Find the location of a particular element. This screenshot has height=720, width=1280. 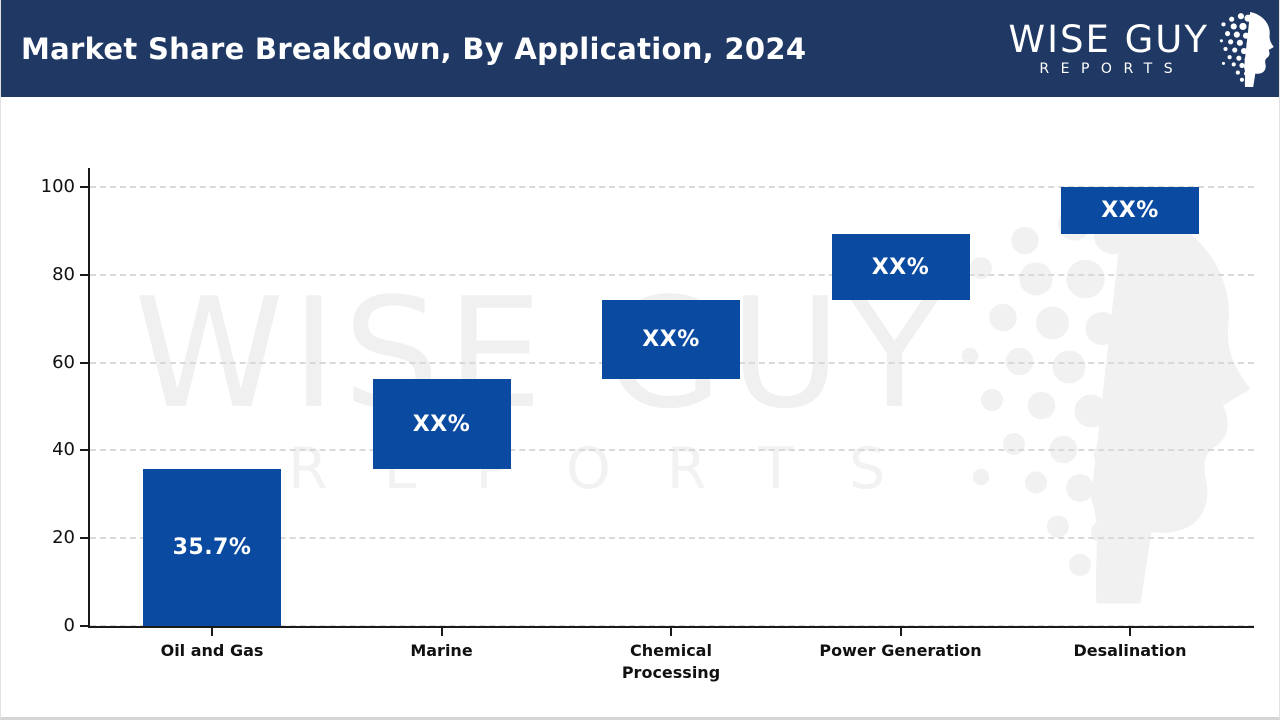

y-tick-label: 80 is located at coordinates (63, 274).